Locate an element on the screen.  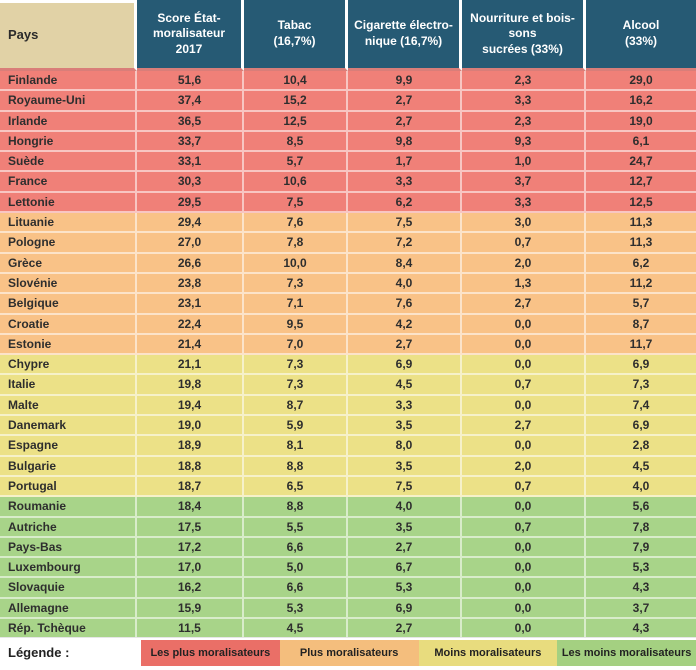
legend-item-label: Les moins moralisateurs is located at coordinates (626, 652).